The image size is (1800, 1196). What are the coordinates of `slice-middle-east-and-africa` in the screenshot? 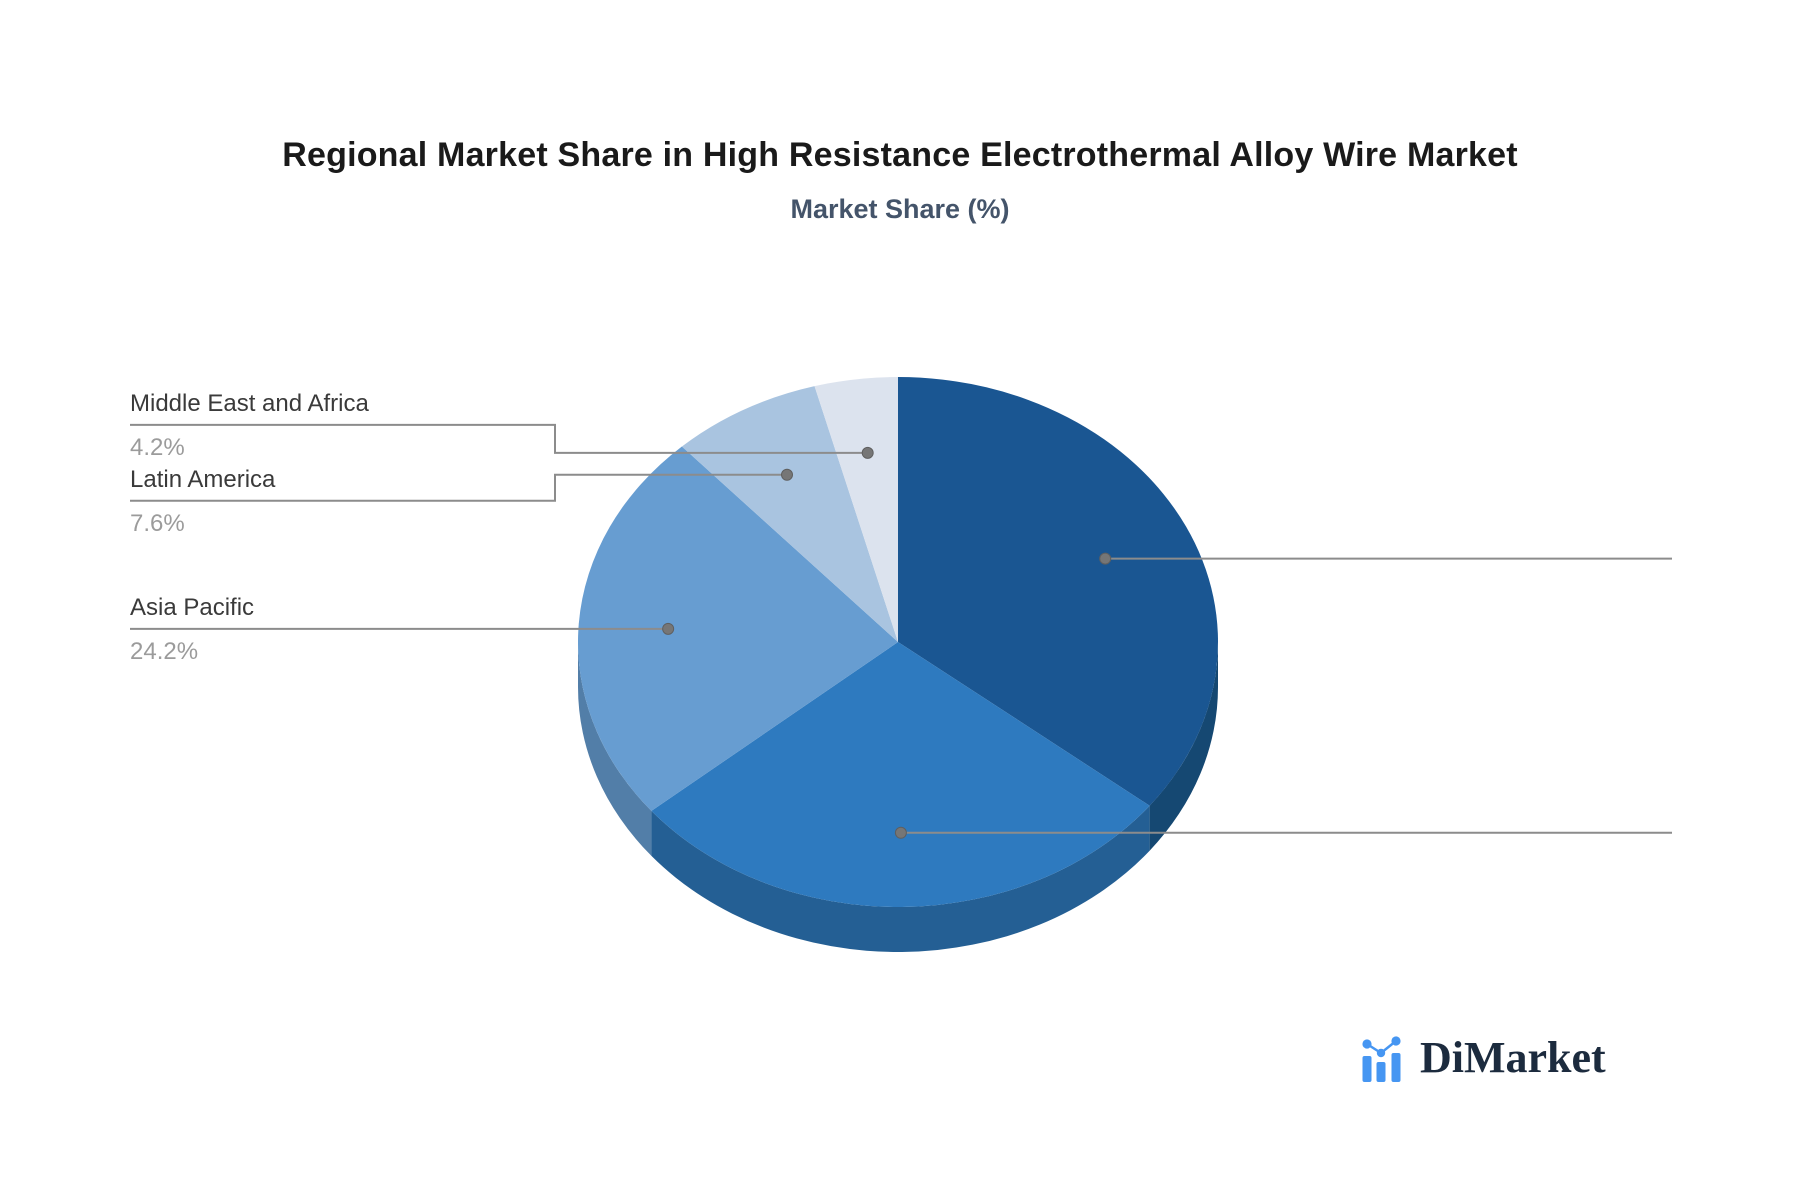 It's located at (856, 509).